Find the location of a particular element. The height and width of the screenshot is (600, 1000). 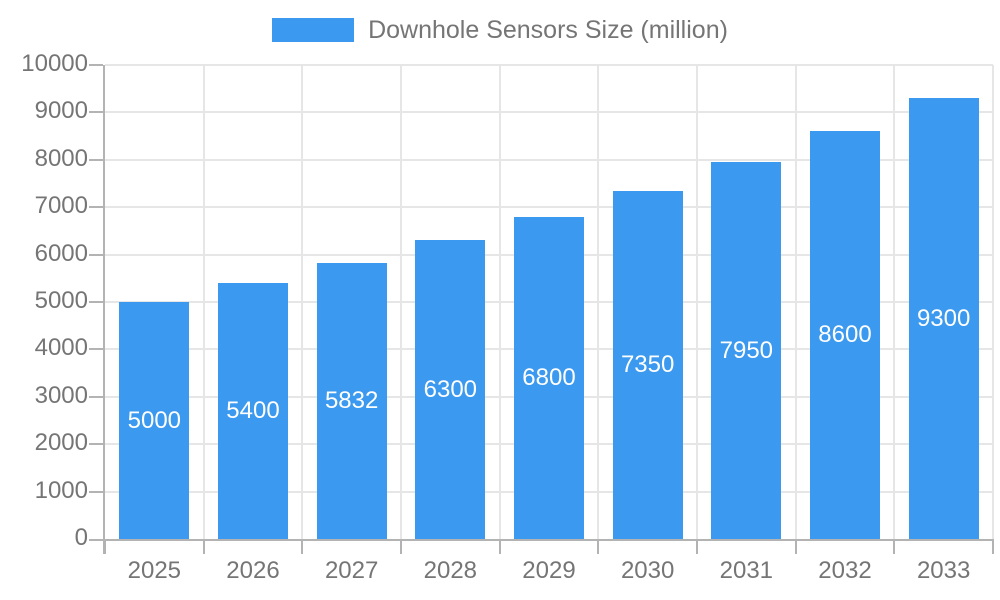

bar-value-label: 5832 is located at coordinates (351, 400).